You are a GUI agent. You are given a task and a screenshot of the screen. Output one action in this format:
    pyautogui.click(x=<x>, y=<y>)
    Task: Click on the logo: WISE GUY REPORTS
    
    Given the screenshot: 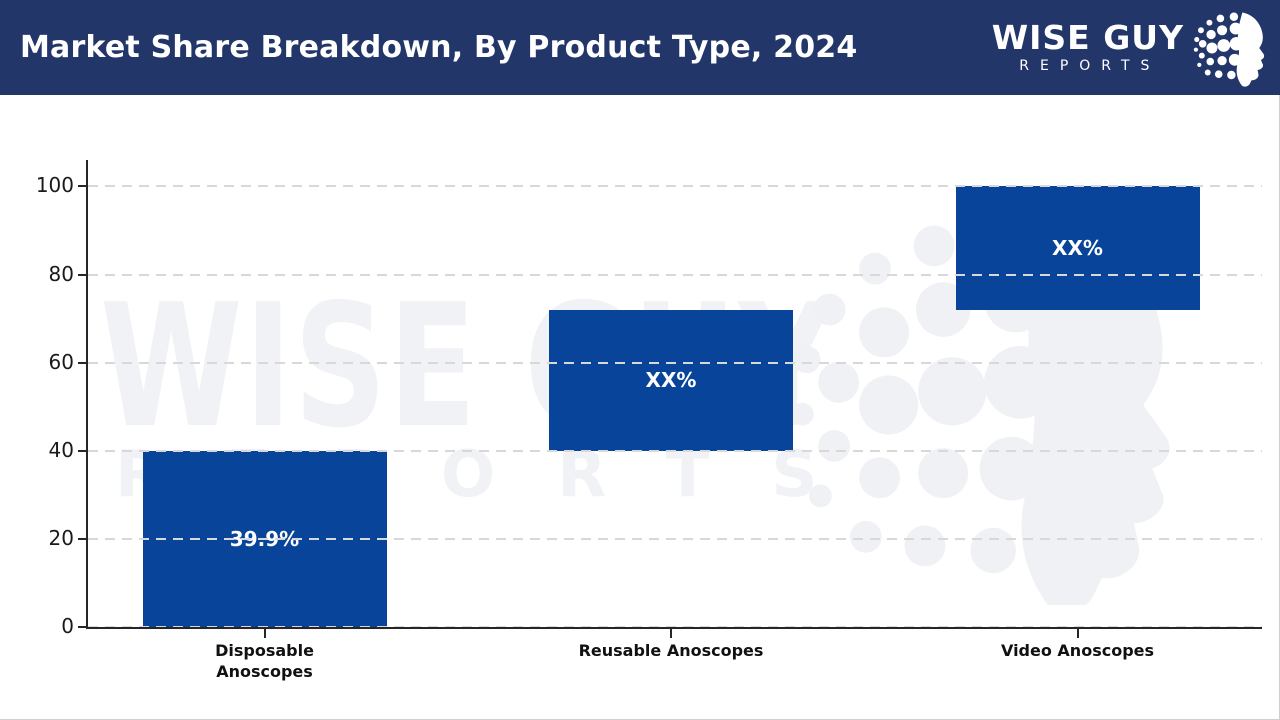 What is the action you would take?
    pyautogui.click(x=1129, y=48)
    